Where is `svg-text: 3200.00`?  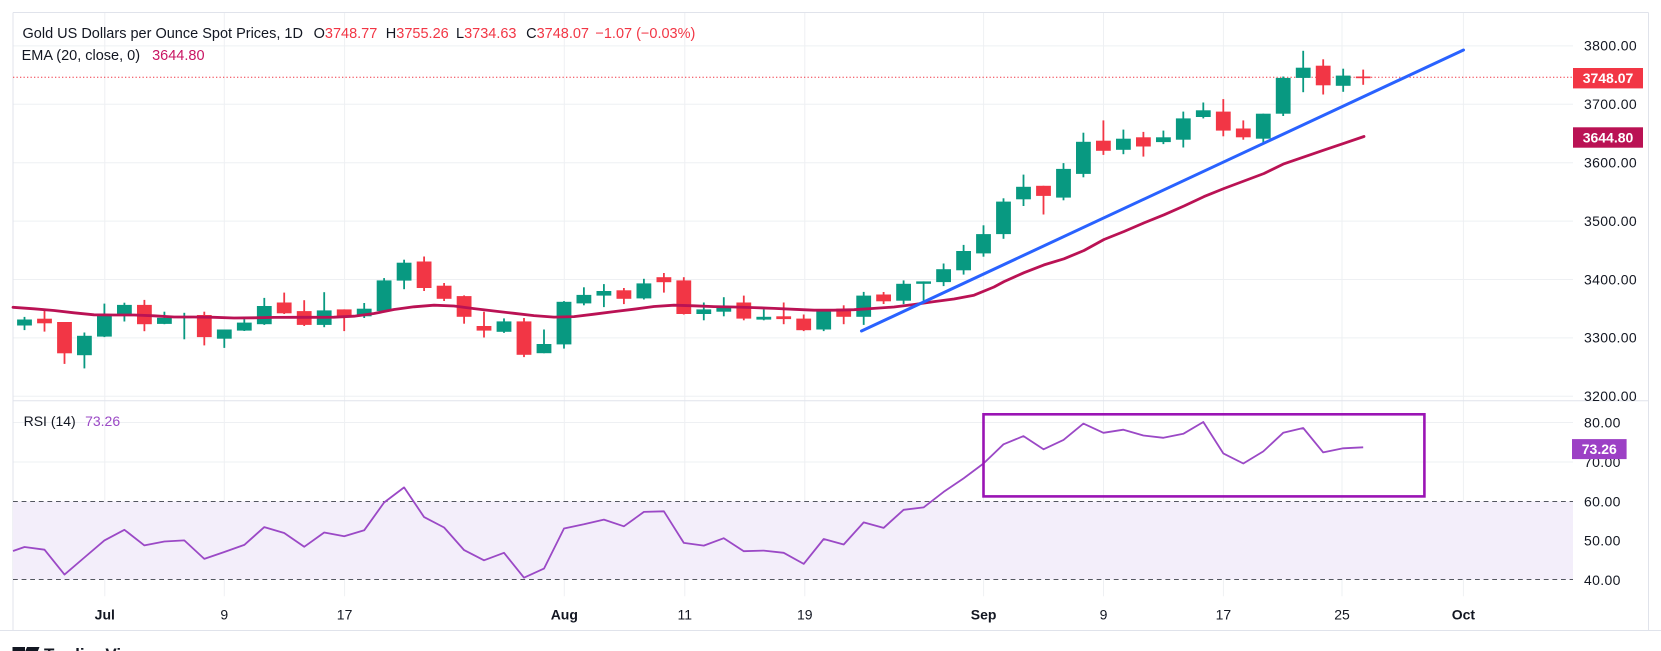 svg-text: 3200.00 is located at coordinates (1610, 396).